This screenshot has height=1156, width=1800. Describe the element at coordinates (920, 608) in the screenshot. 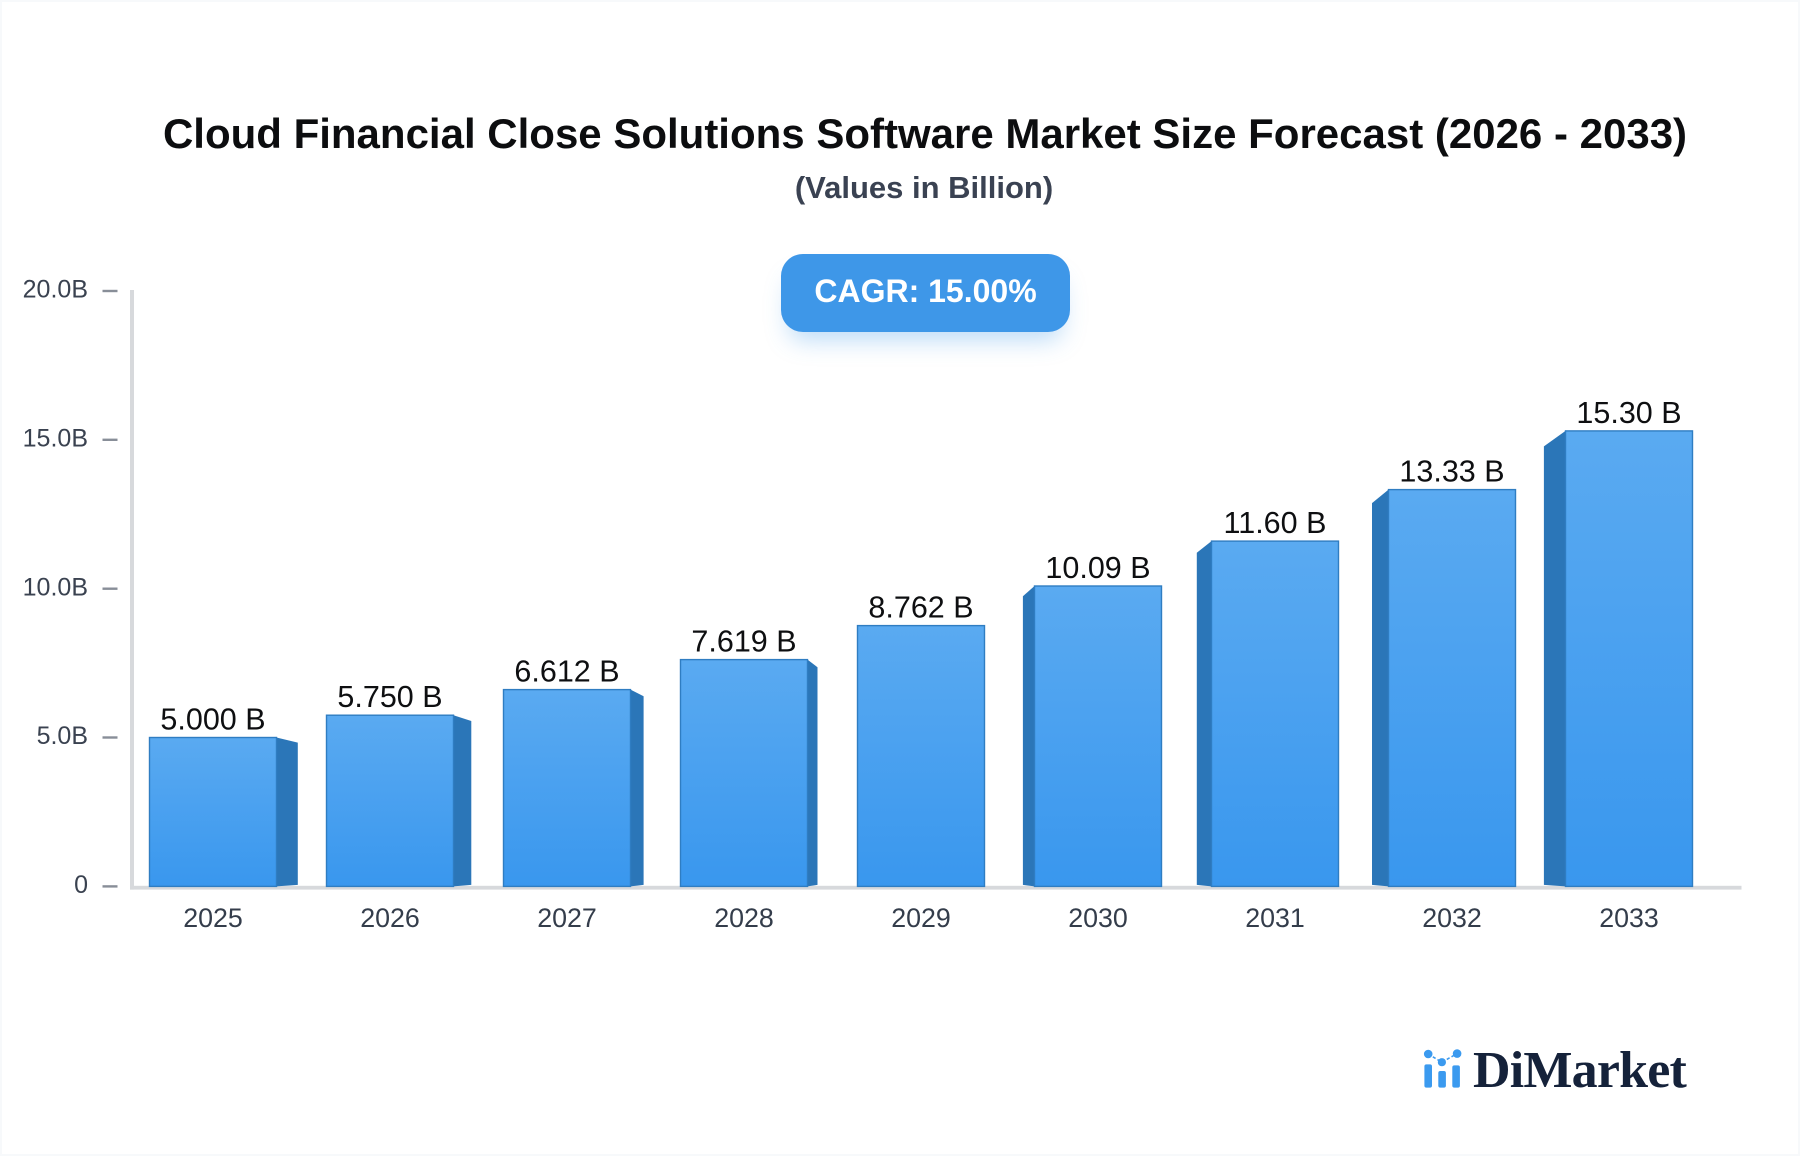

I see `svg-text: 8.762 B` at that location.